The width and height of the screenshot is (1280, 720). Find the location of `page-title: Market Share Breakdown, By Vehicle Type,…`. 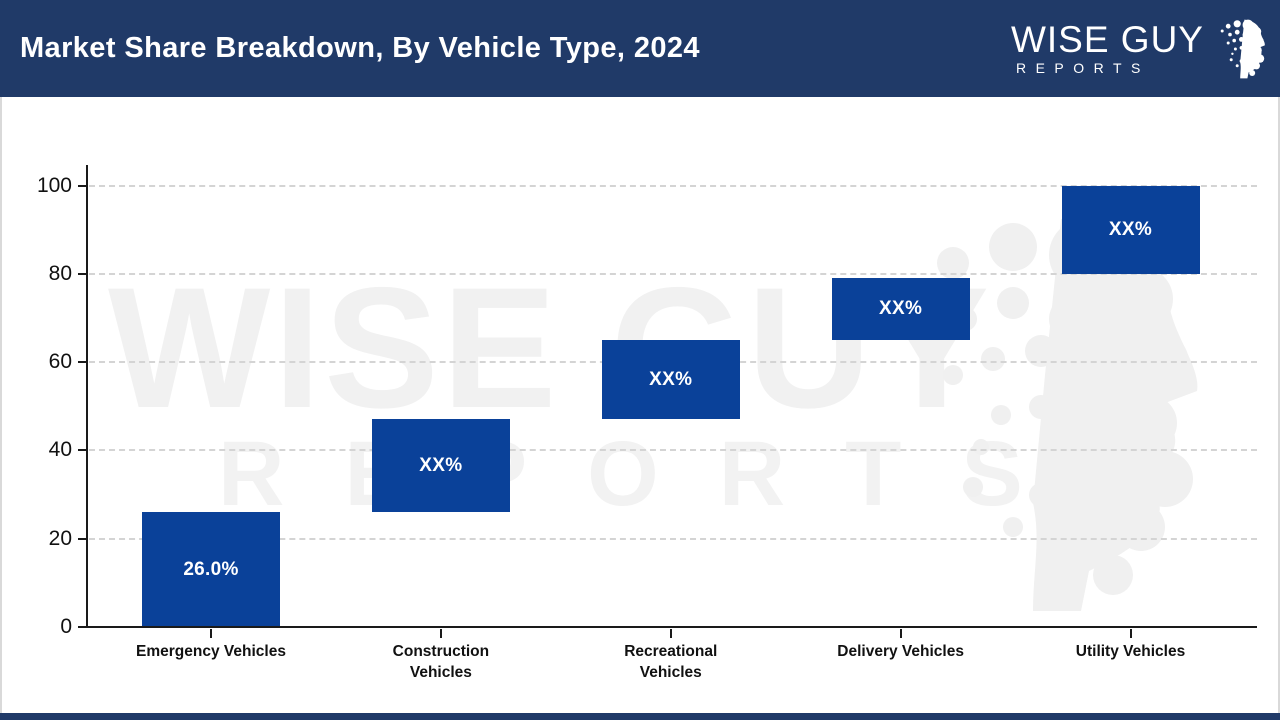

page-title: Market Share Breakdown, By Vehicle Type,… is located at coordinates (360, 48).